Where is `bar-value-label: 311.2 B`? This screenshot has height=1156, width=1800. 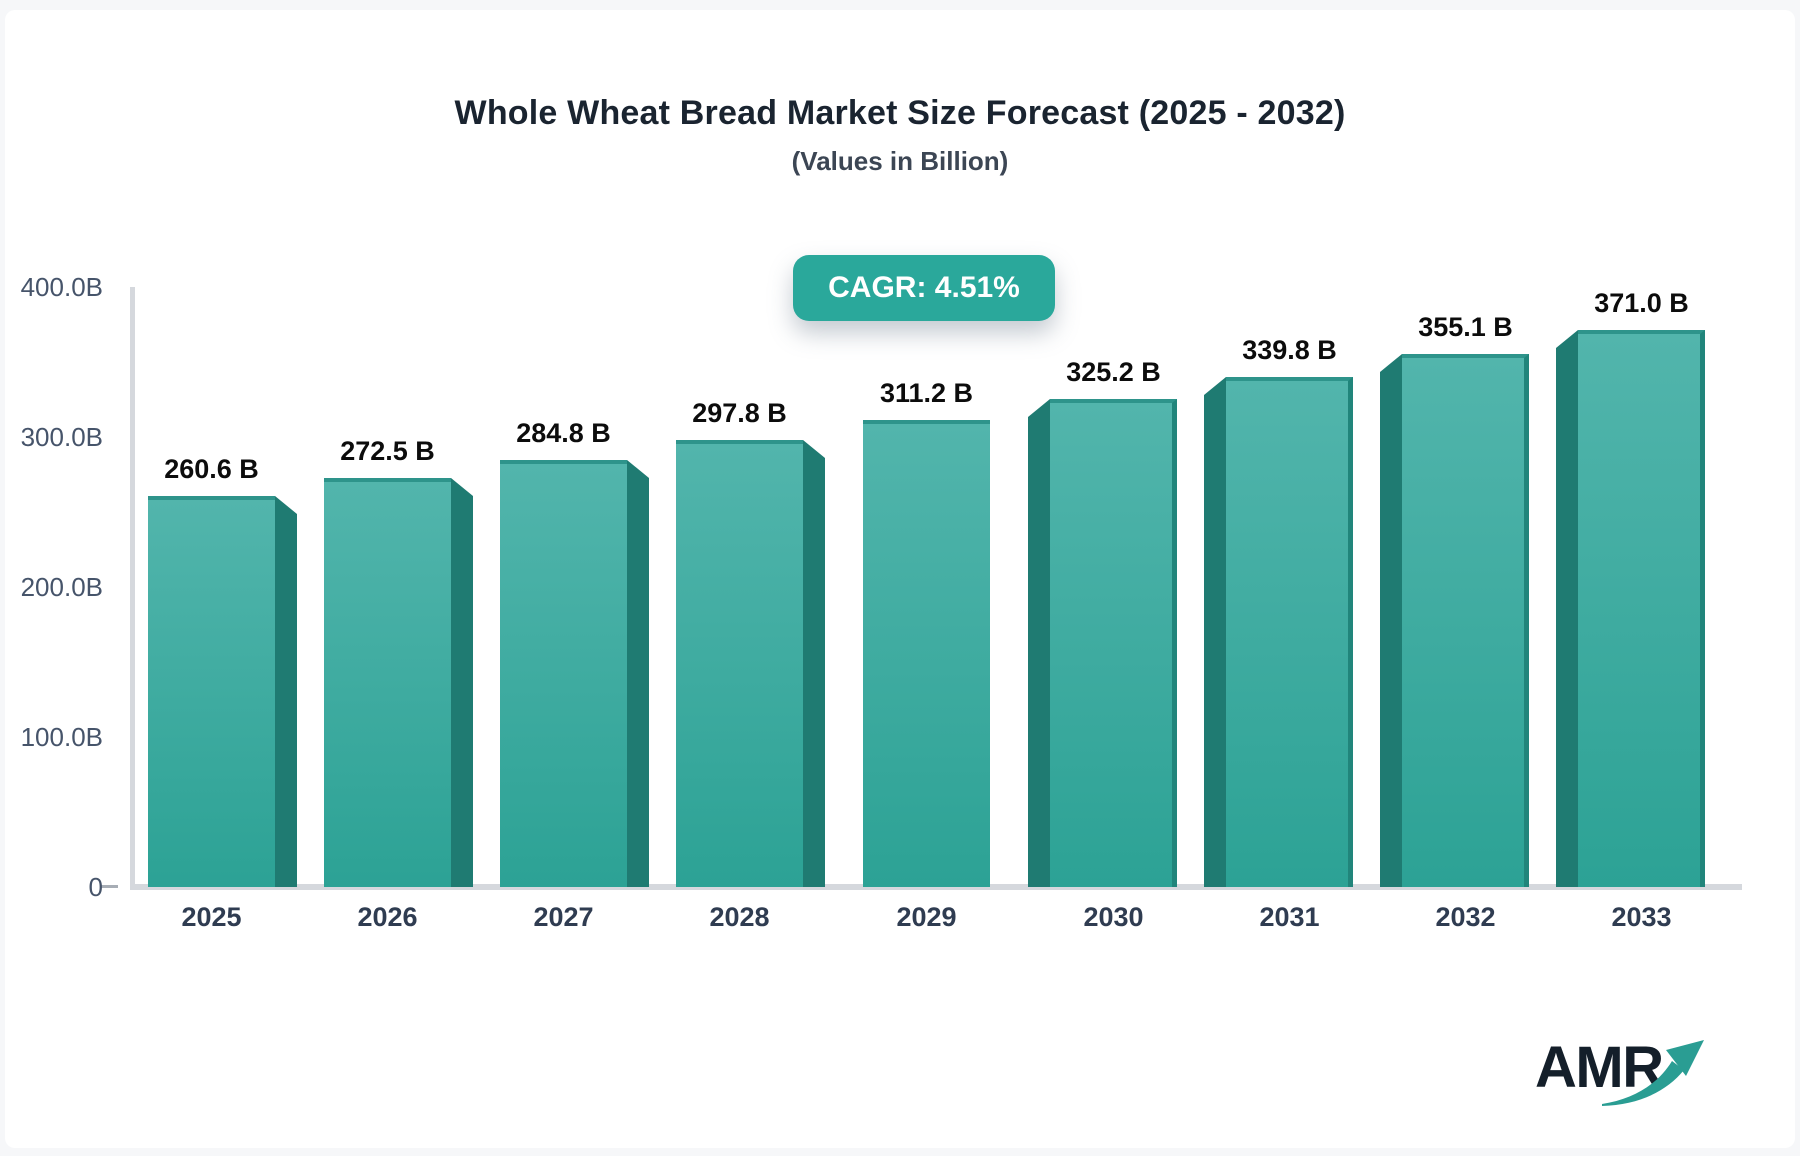
bar-value-label: 311.2 B is located at coordinates (926, 393).